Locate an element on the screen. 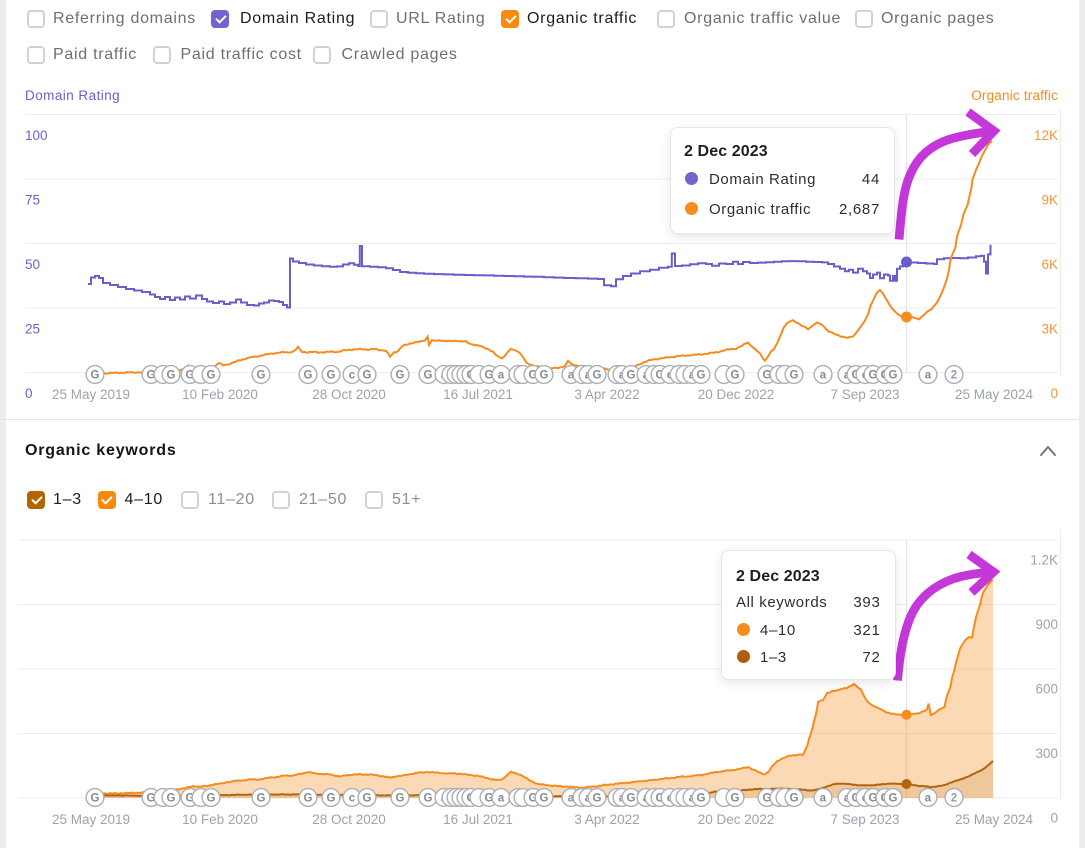  svg-text: 25 is located at coordinates (32, 329).